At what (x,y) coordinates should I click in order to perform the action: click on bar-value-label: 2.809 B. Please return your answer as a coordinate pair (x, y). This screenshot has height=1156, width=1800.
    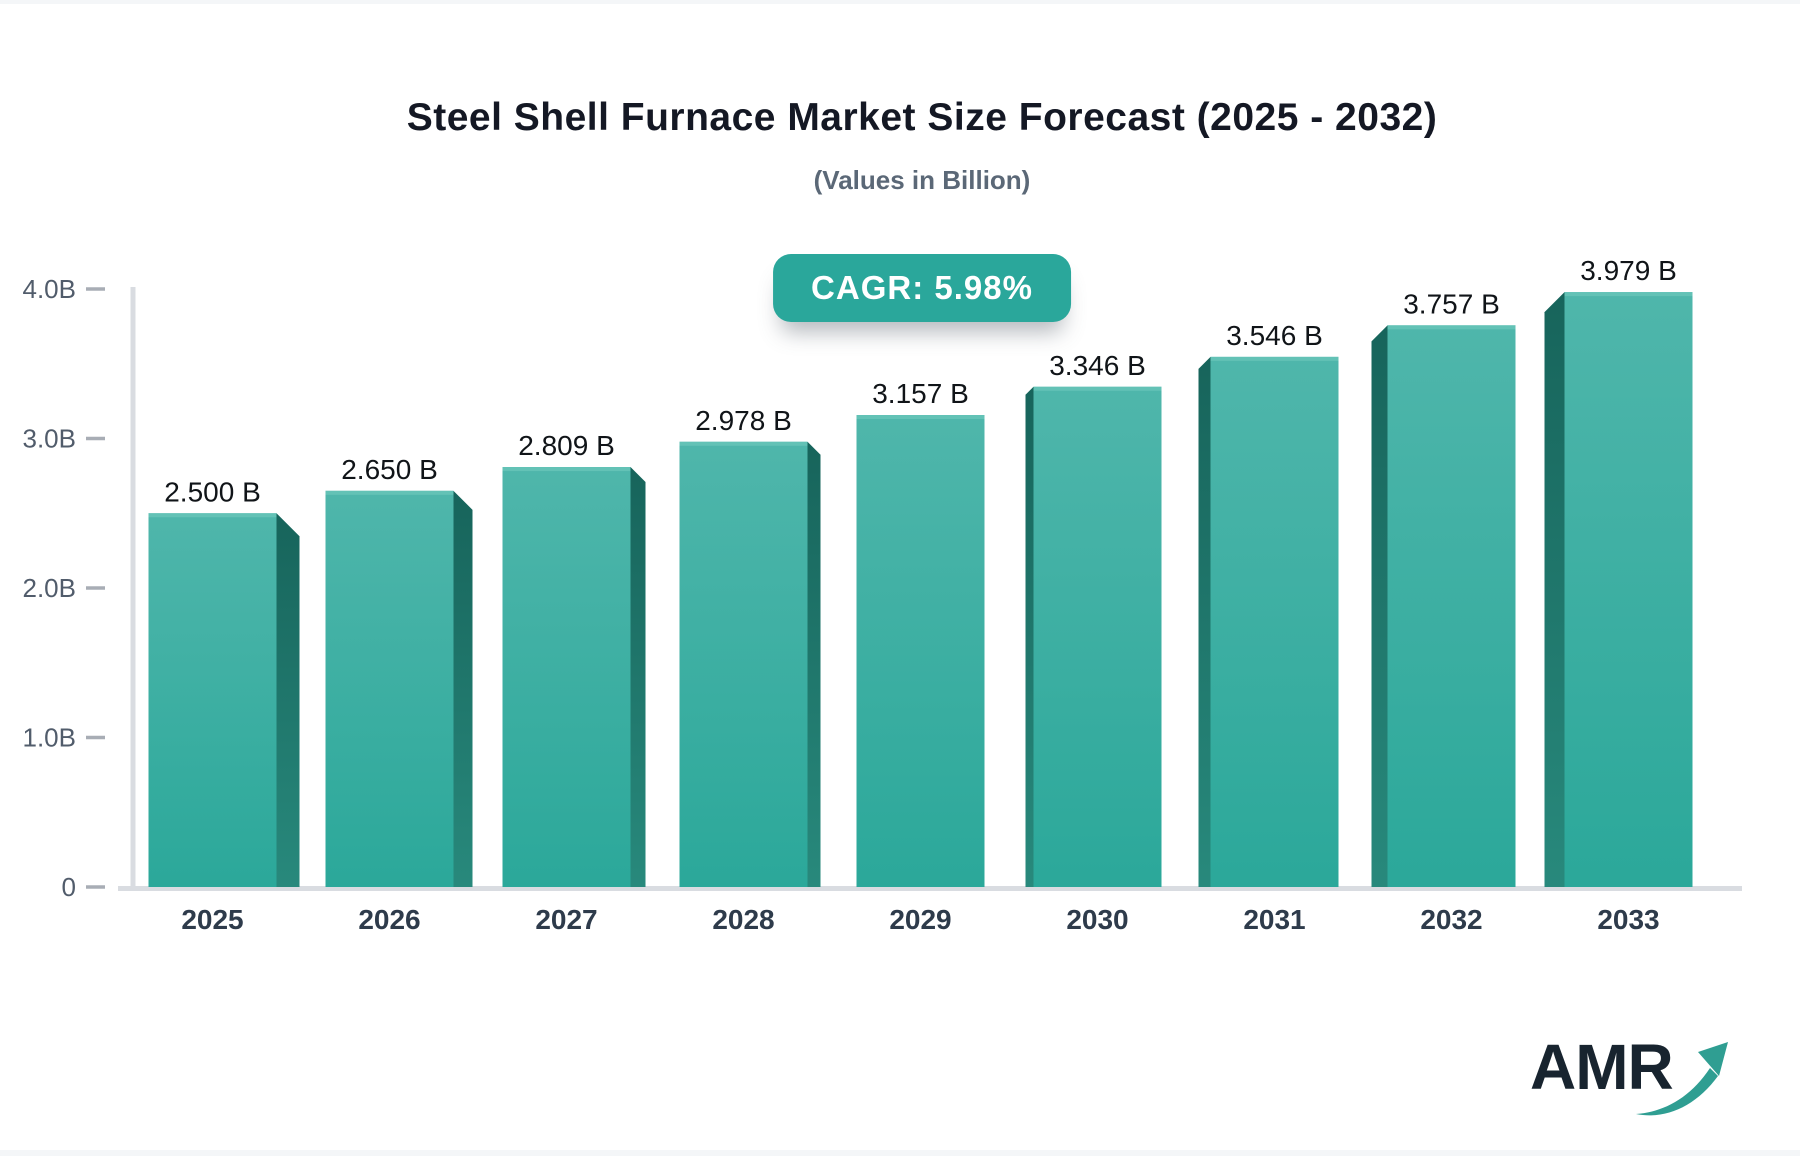
    Looking at the image, I should click on (566, 445).